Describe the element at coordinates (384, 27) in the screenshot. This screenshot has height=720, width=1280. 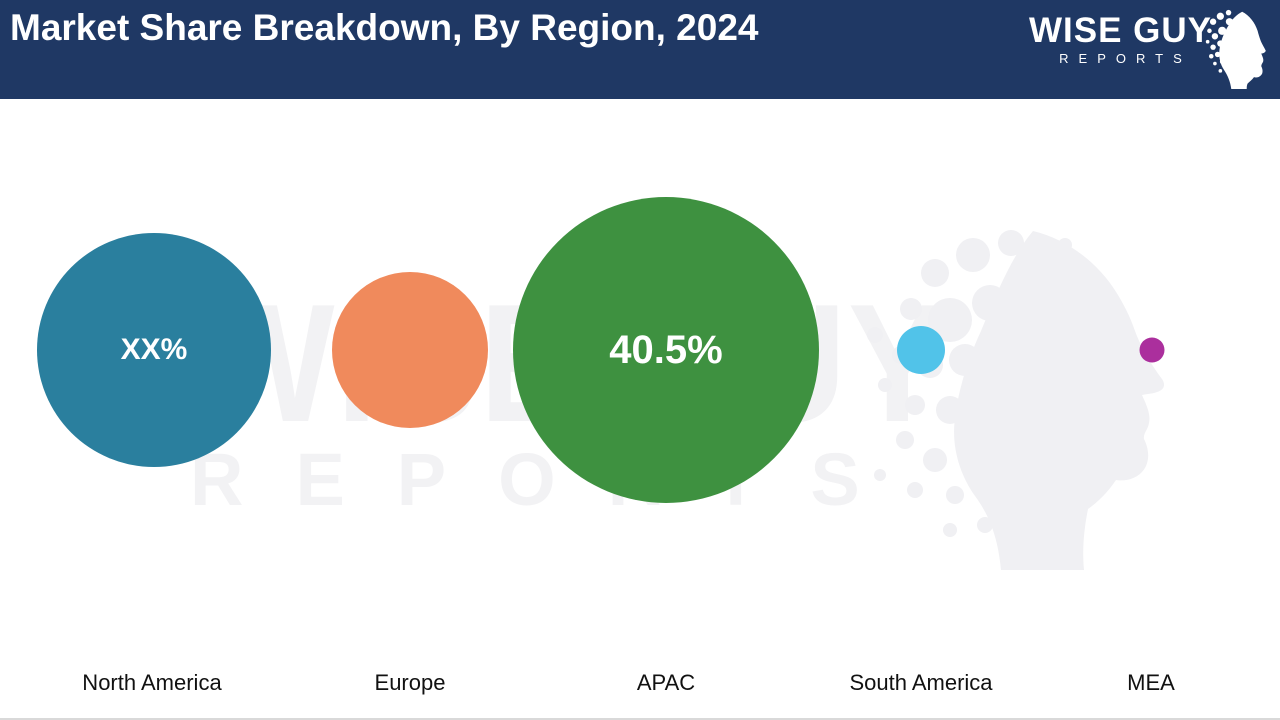
I see `page-title: Market Share Breakdown, By Region, 2024` at that location.